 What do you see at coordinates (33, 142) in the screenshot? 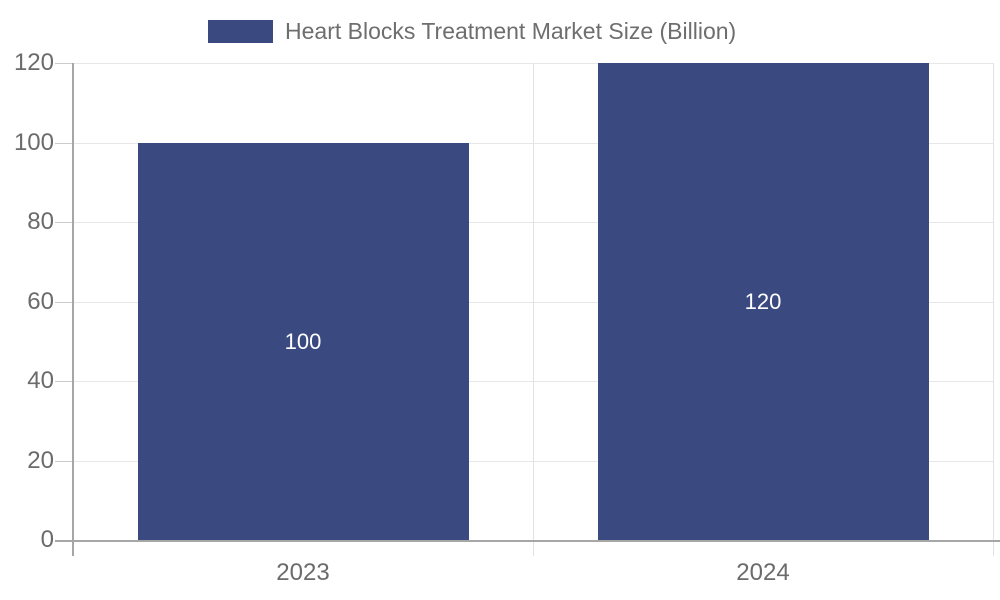
I see `y-tick-label: 100` at bounding box center [33, 142].